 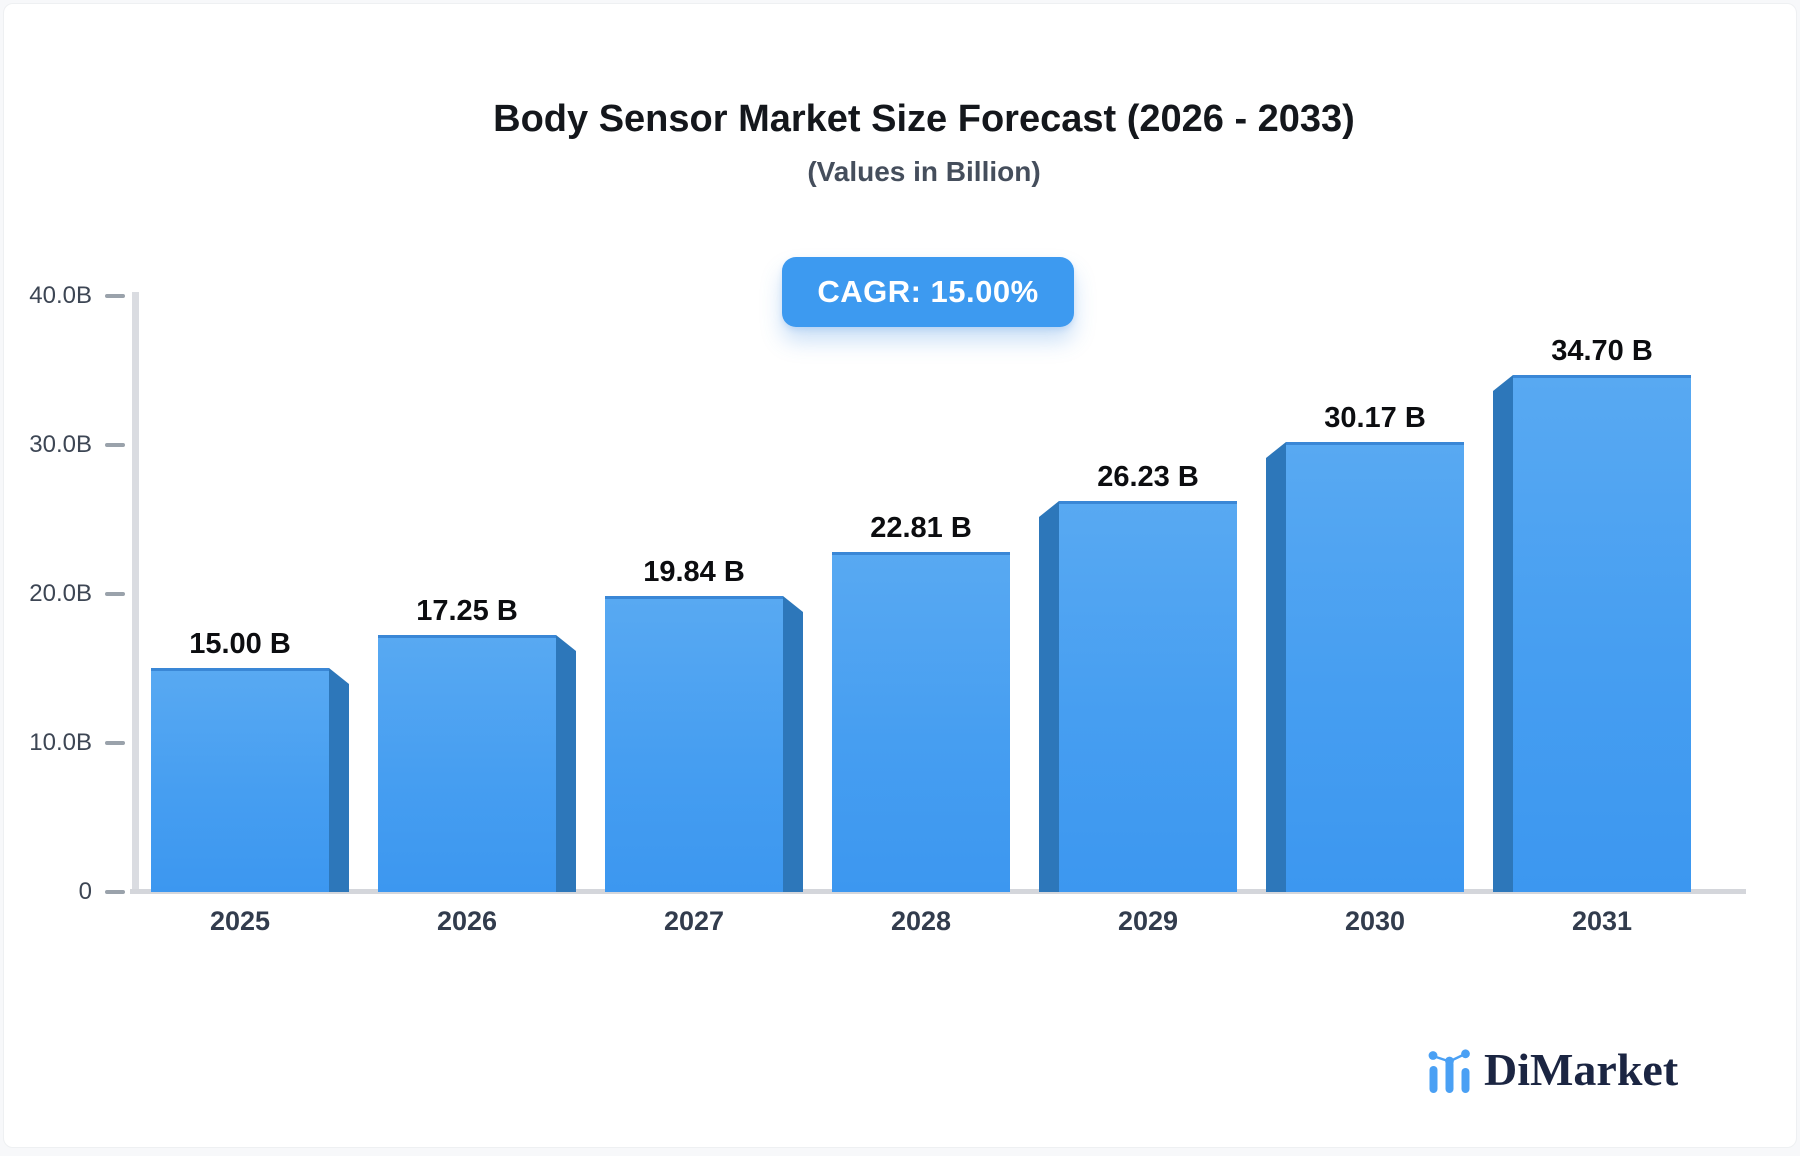 What do you see at coordinates (339, 780) in the screenshot?
I see `bar-side-2025` at bounding box center [339, 780].